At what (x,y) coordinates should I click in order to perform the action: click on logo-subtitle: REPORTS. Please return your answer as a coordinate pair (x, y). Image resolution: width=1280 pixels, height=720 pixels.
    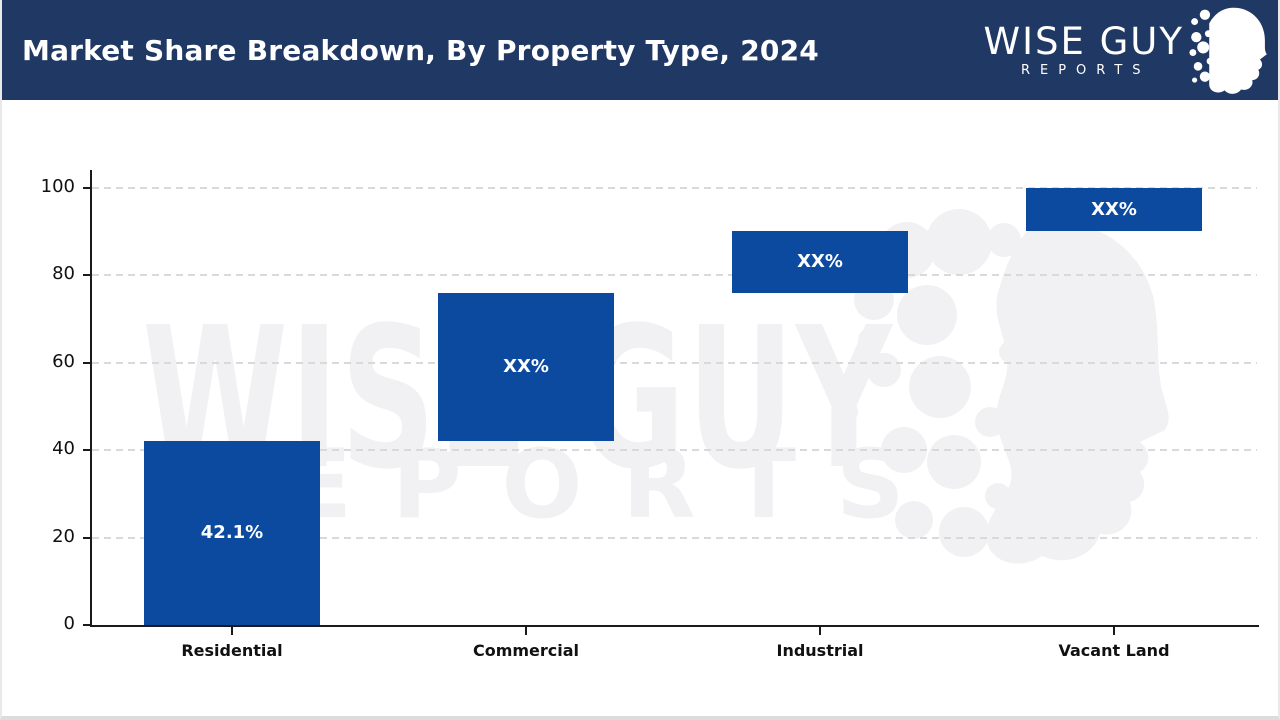
    Looking at the image, I should click on (1085, 70).